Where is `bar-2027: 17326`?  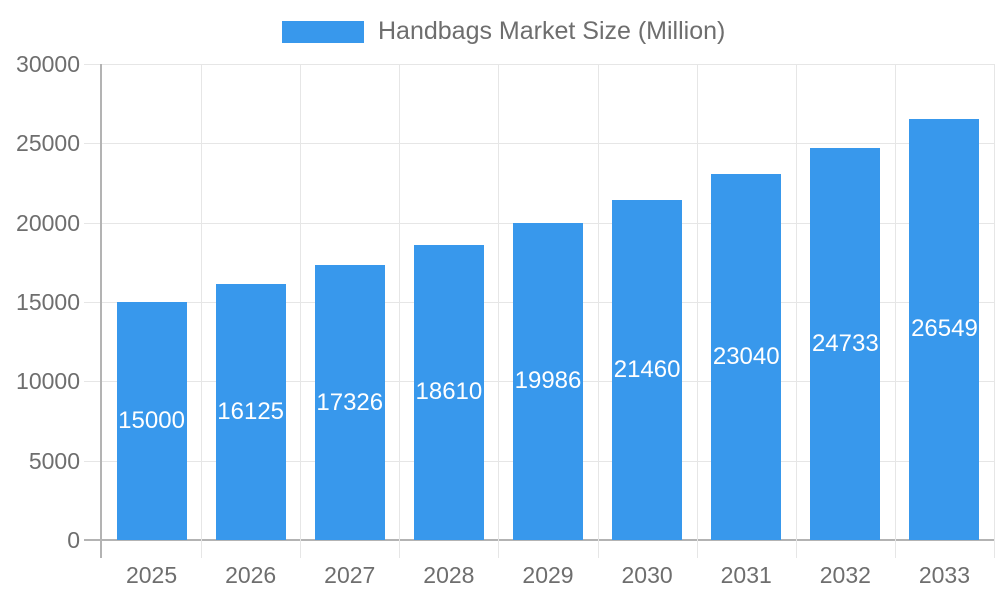 bar-2027: 17326 is located at coordinates (349, 402).